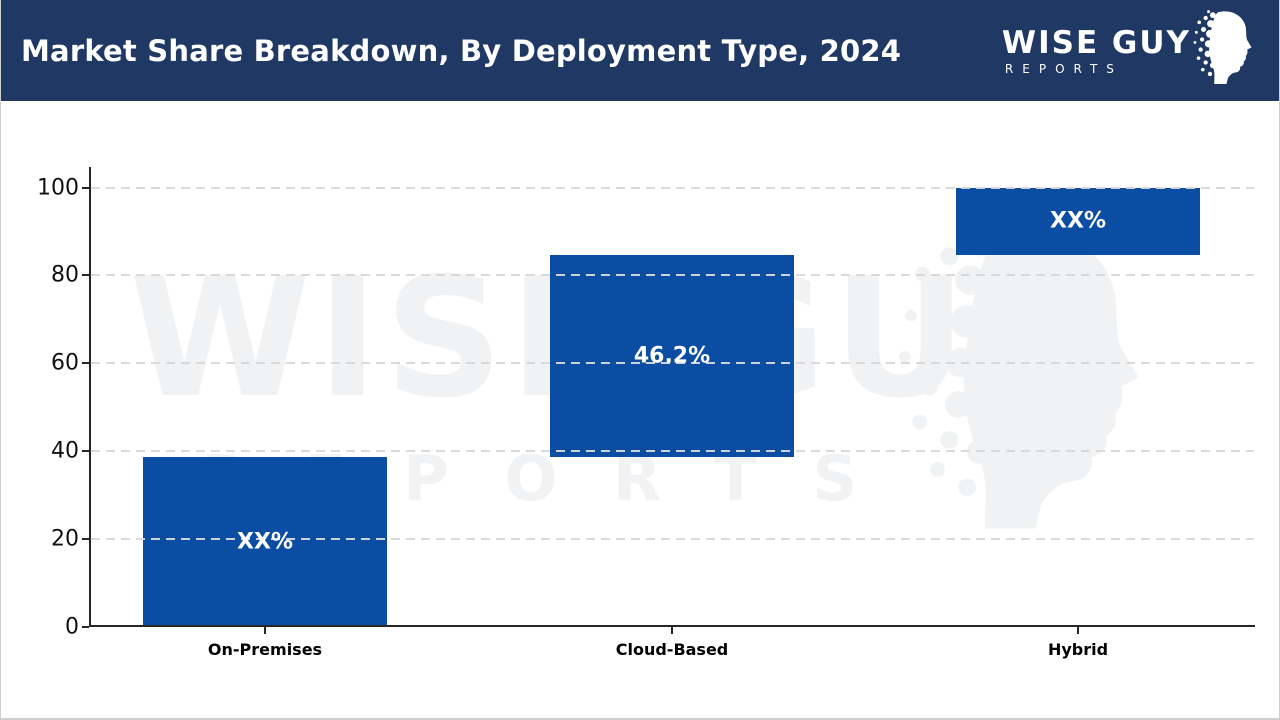 The height and width of the screenshot is (720, 1280). I want to click on bar-on-premises, so click(265, 542).